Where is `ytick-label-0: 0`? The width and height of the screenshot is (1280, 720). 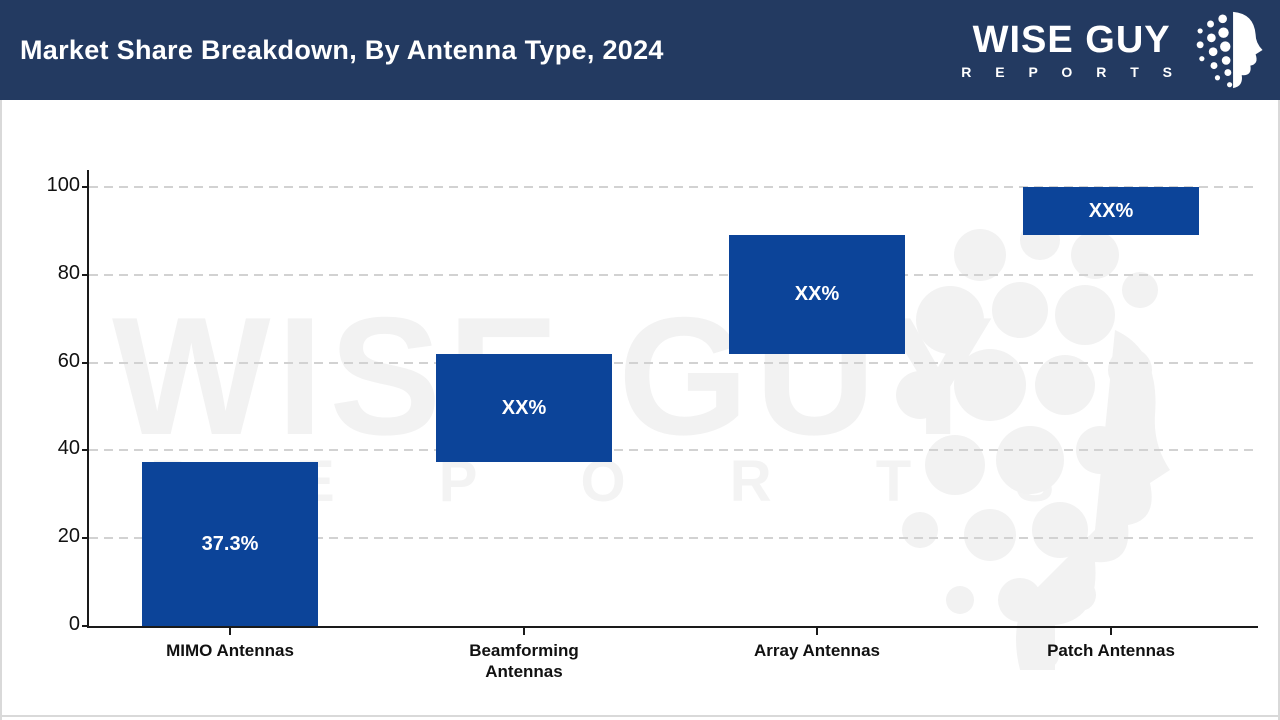 ytick-label-0: 0 is located at coordinates (74, 624).